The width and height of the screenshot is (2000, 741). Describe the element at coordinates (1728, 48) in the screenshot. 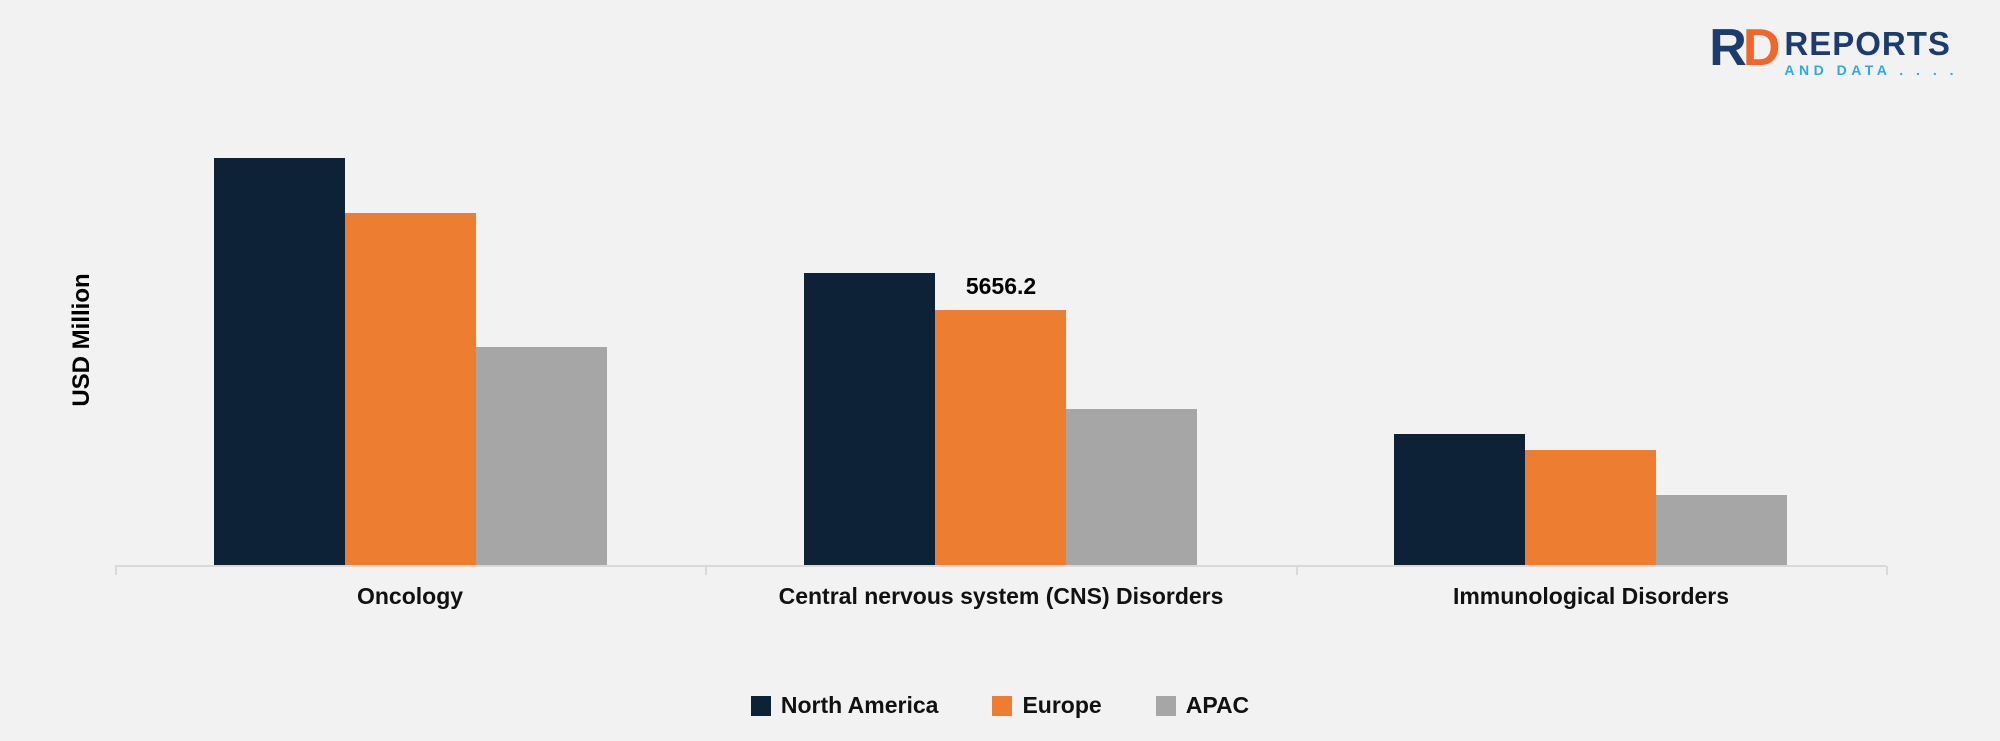

I see `logo-letter-r: R` at that location.